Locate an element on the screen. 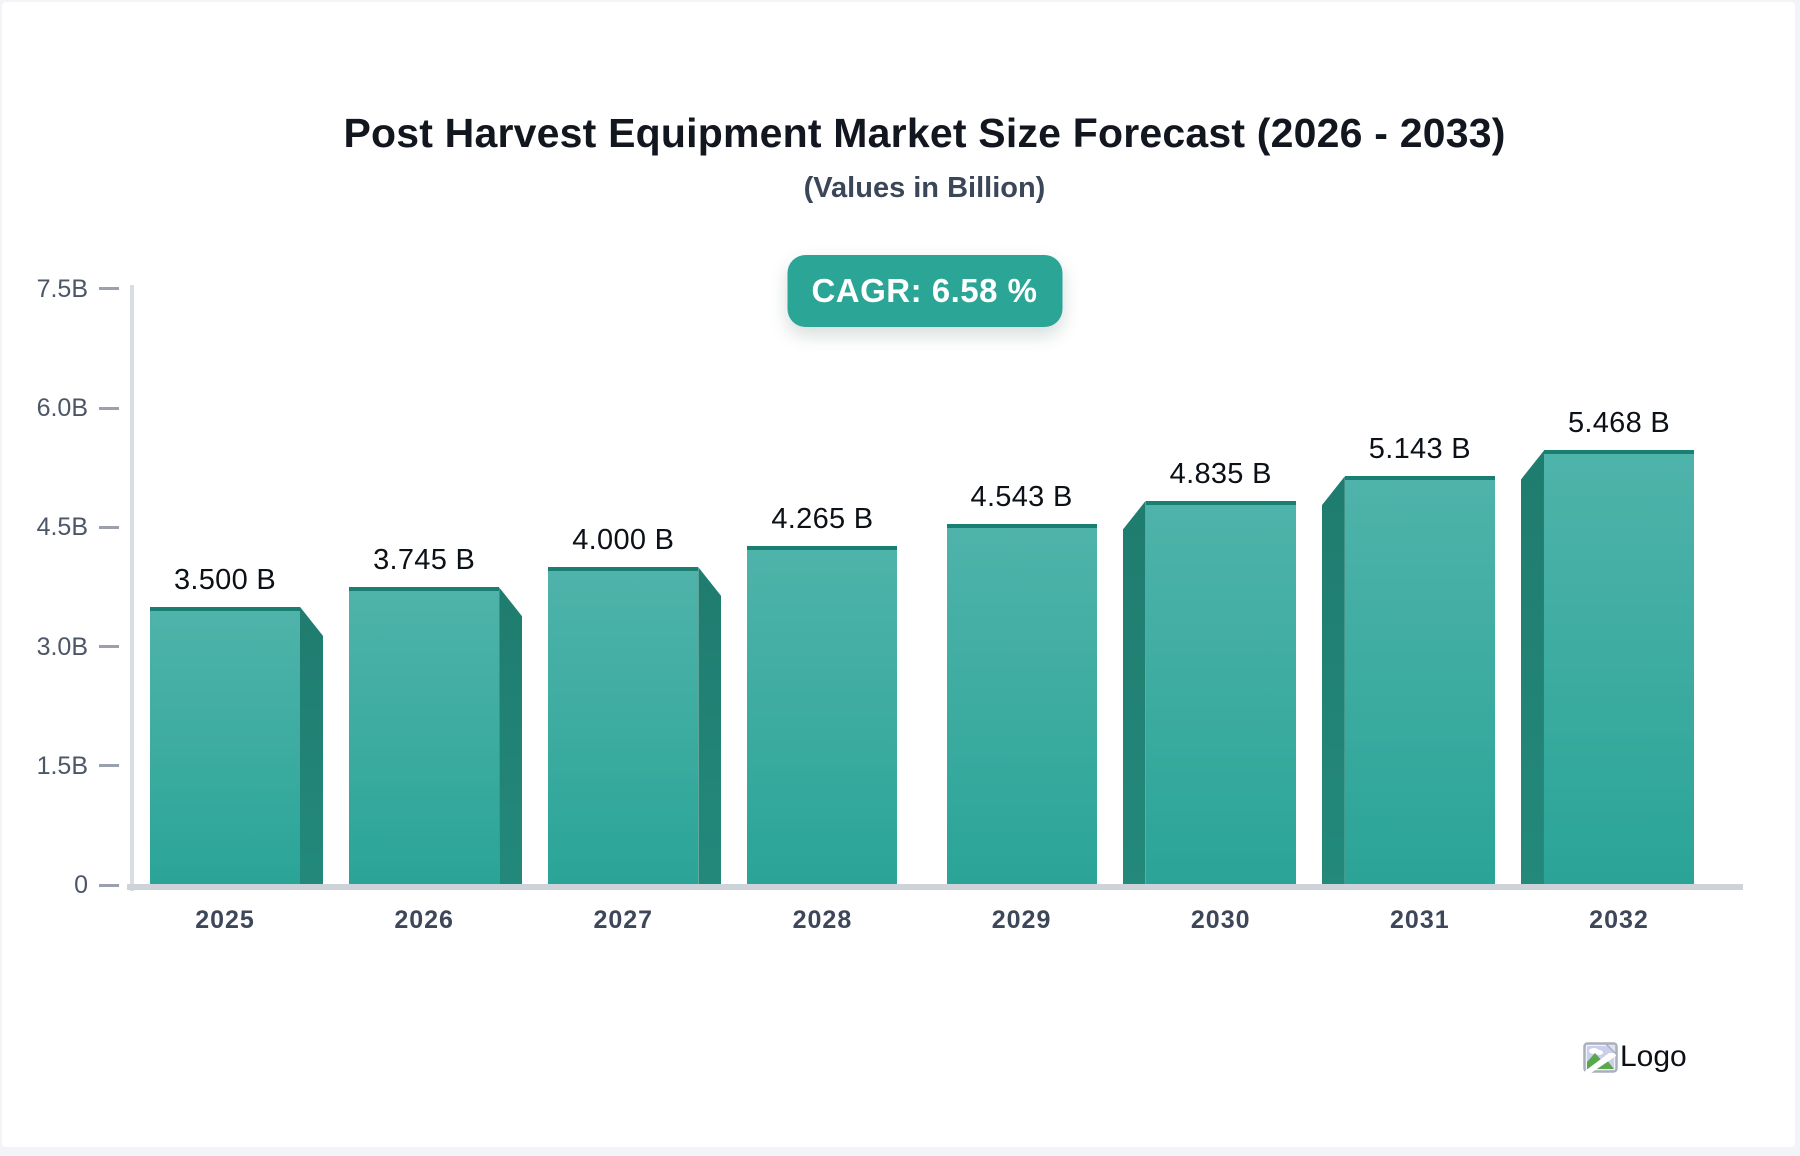 This screenshot has height=1156, width=1800. bar-value-label: 5.468 B is located at coordinates (1619, 423).